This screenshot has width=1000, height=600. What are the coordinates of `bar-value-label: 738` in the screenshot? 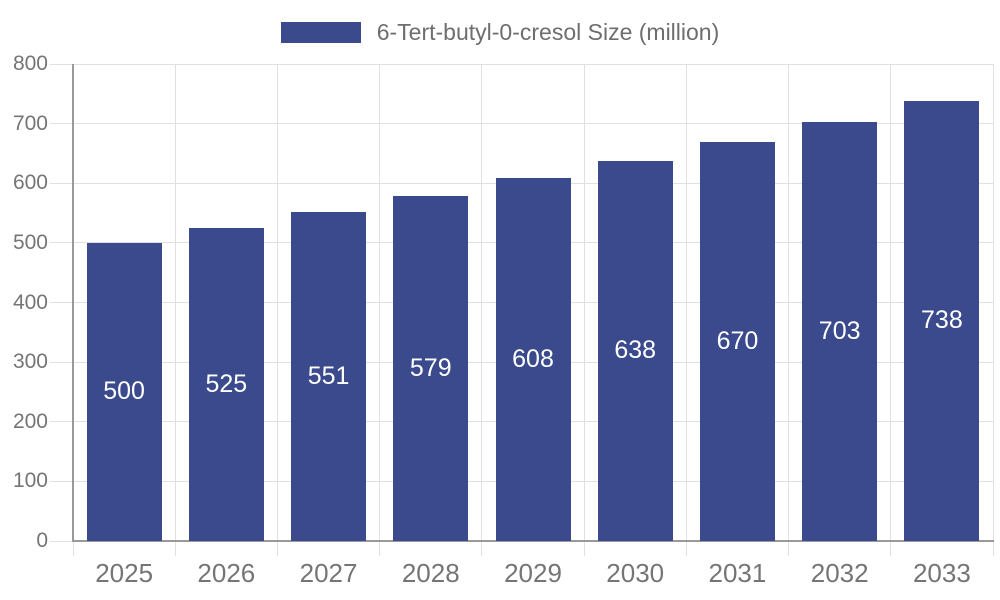 It's located at (942, 320).